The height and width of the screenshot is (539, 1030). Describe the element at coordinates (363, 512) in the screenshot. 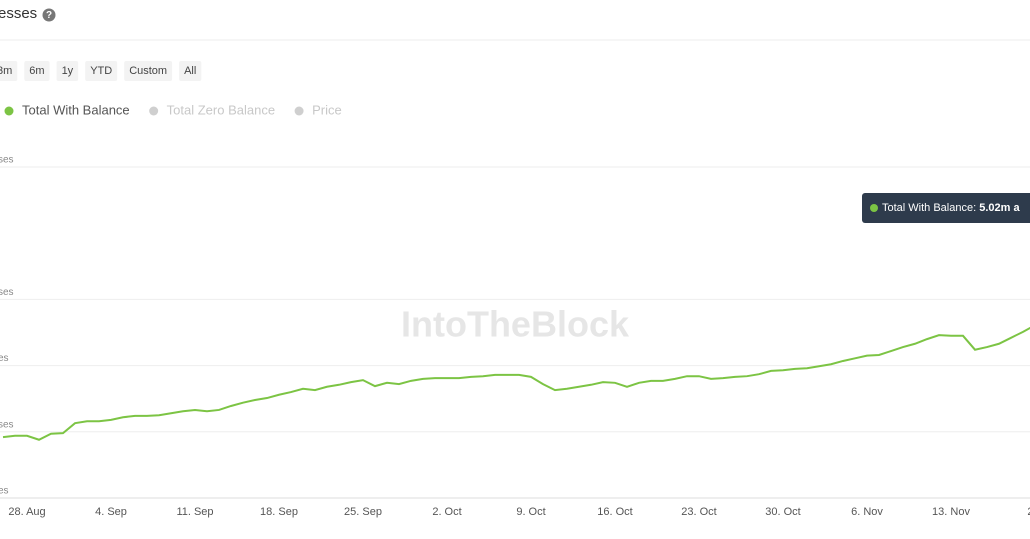

I see `x-tick-label: 25. Sep` at that location.